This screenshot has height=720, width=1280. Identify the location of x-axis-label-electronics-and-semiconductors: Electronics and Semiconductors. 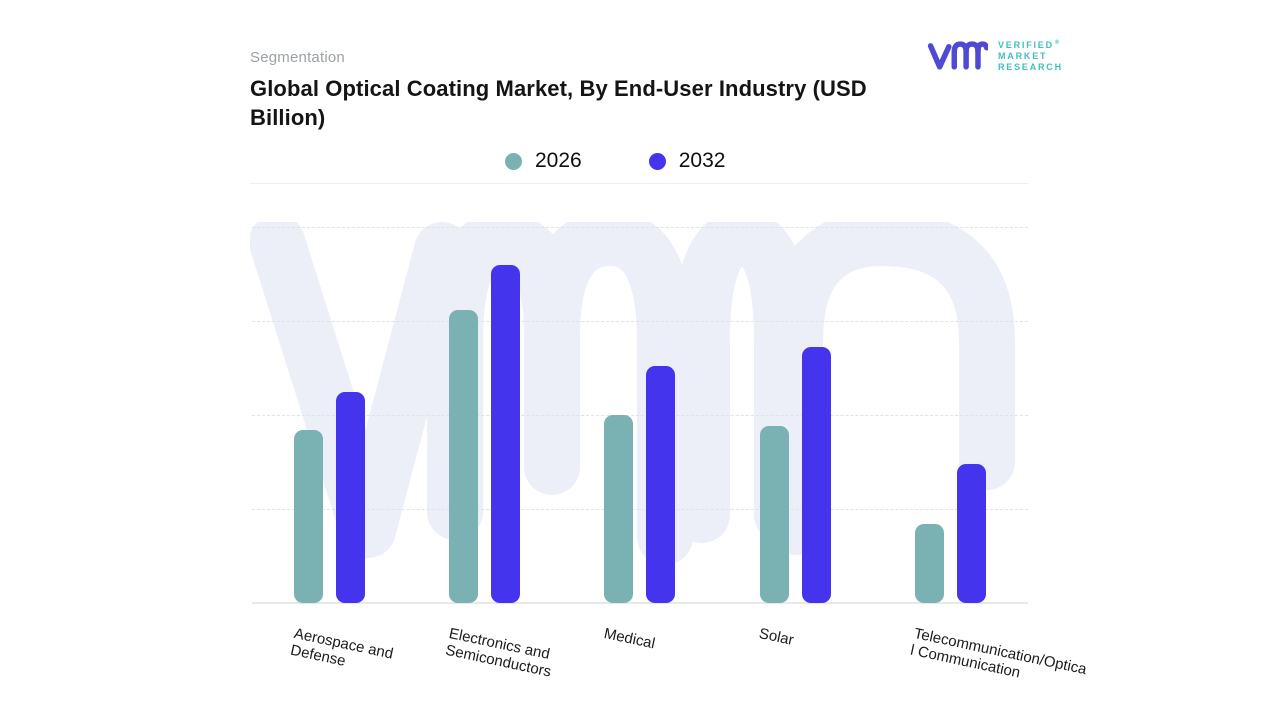
(498, 653).